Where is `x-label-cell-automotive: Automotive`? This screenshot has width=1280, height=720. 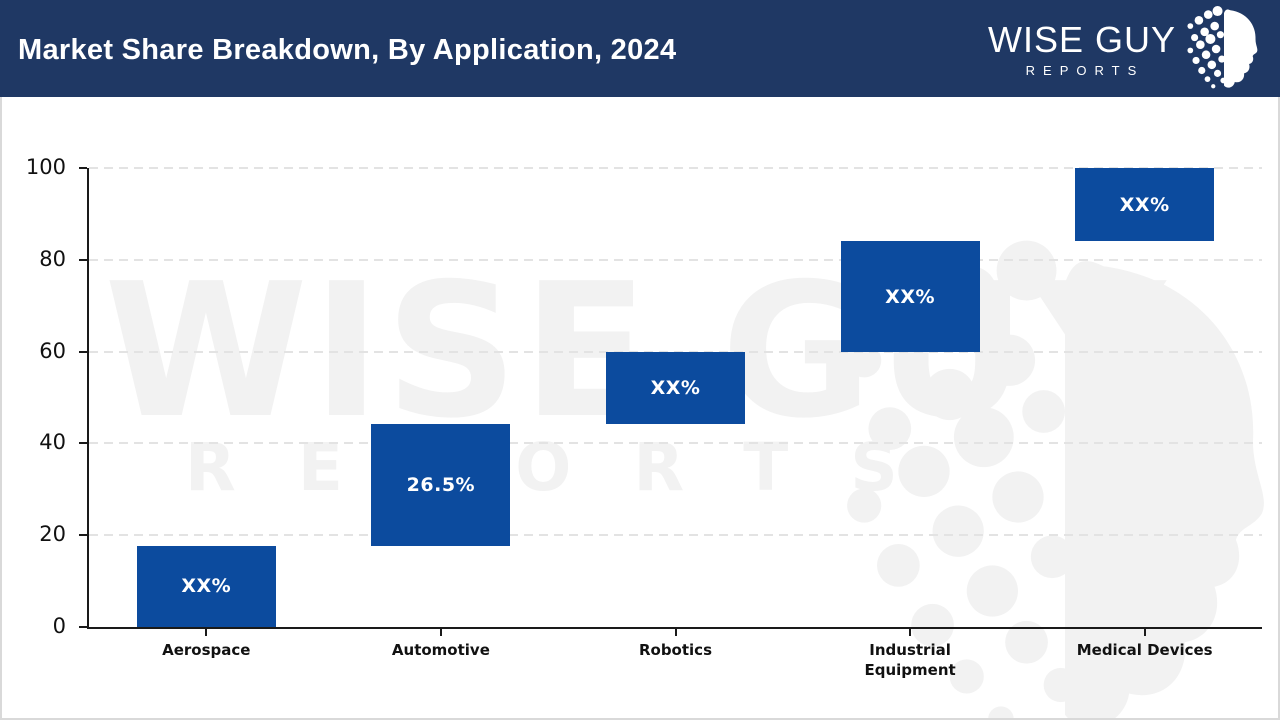 x-label-cell-automotive: Automotive is located at coordinates (441, 660).